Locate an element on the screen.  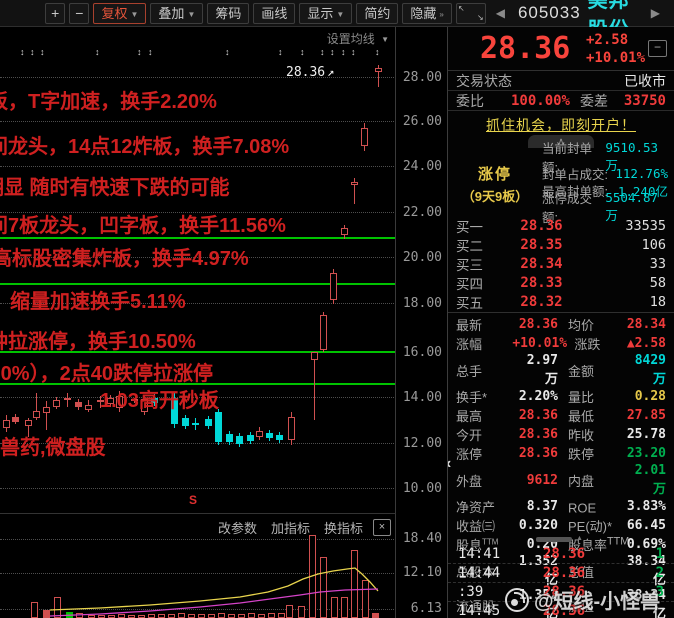
tick-row: 14:44 28.36 2 is located at coordinates (561, 573).